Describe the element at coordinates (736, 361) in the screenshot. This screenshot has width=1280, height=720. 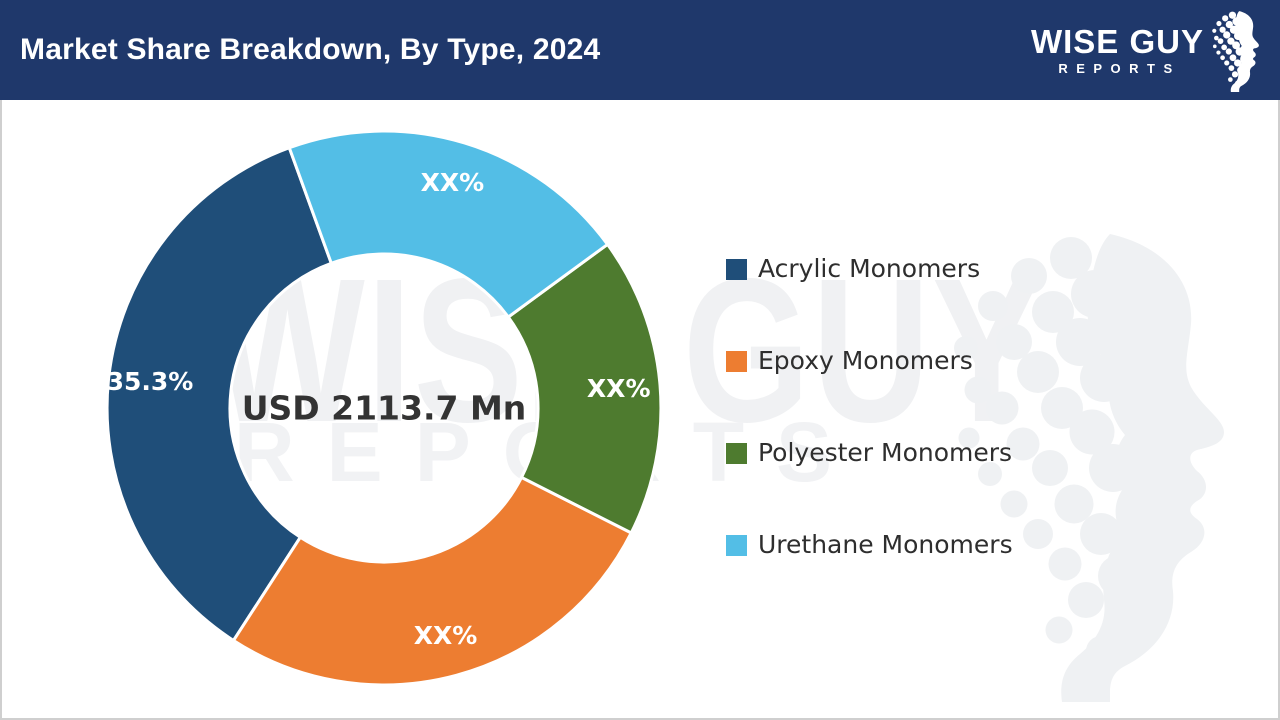
I see `legend-swatch-epoxy-monomers` at that location.